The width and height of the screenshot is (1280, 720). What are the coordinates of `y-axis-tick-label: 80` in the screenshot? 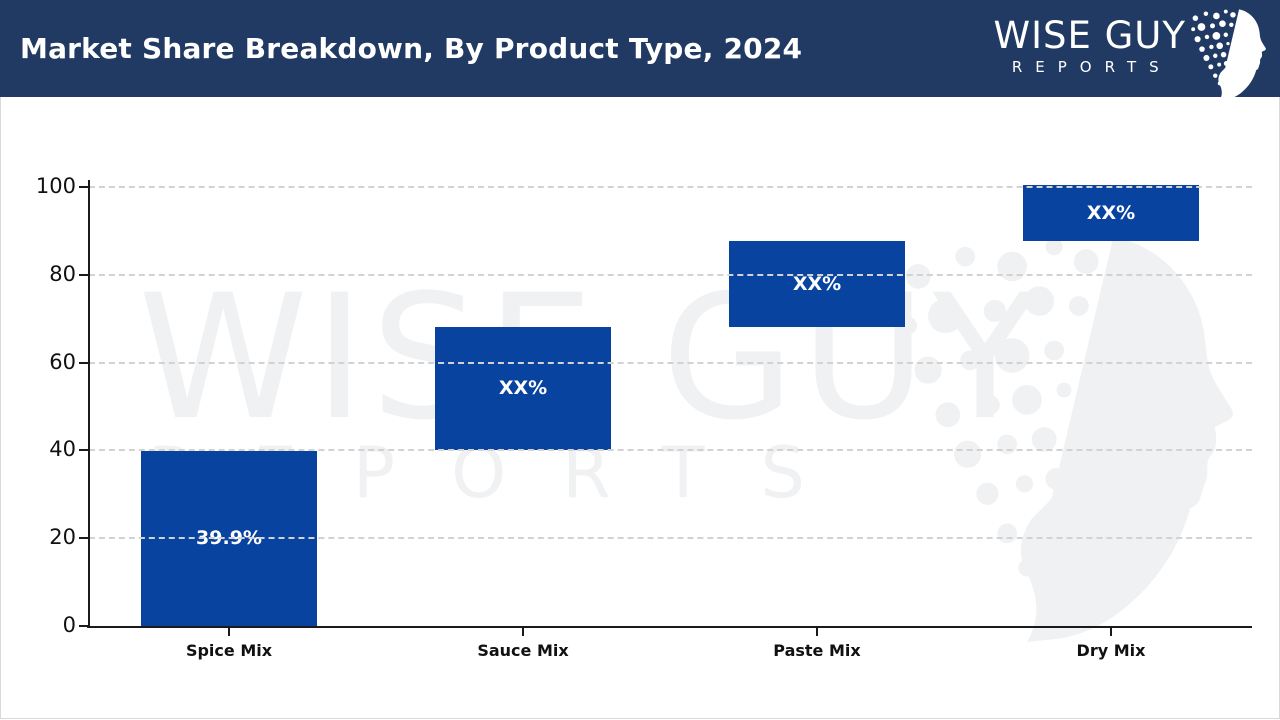 It's located at (62, 273).